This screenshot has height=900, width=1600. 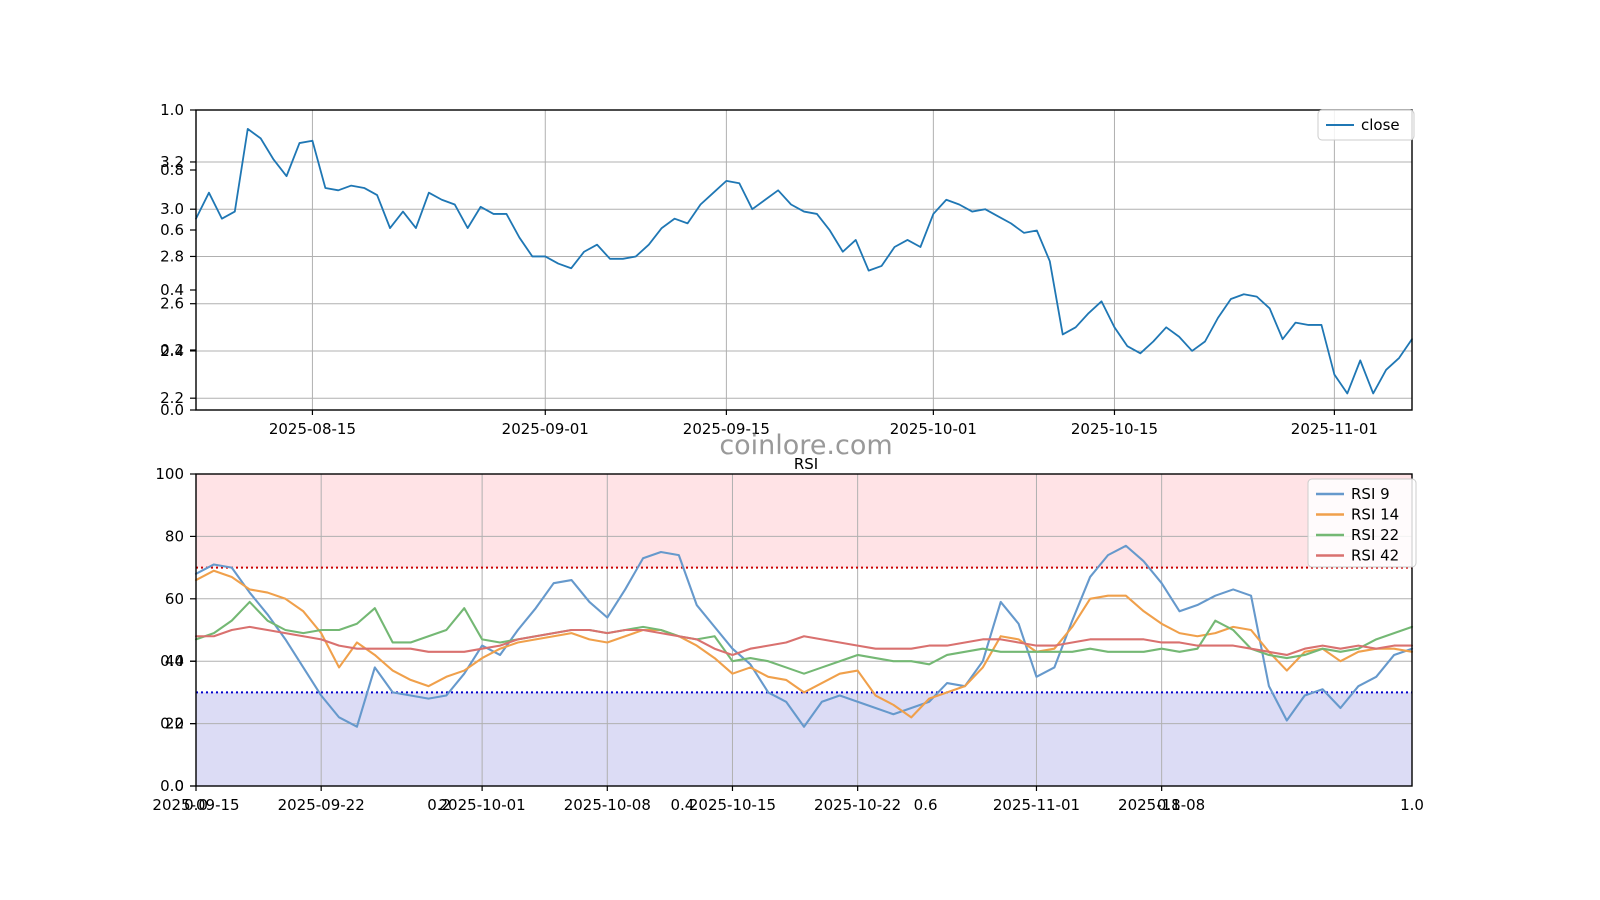 What do you see at coordinates (1370, 494) in the screenshot?
I see `rsi-legend-label-0: RSI 9` at bounding box center [1370, 494].